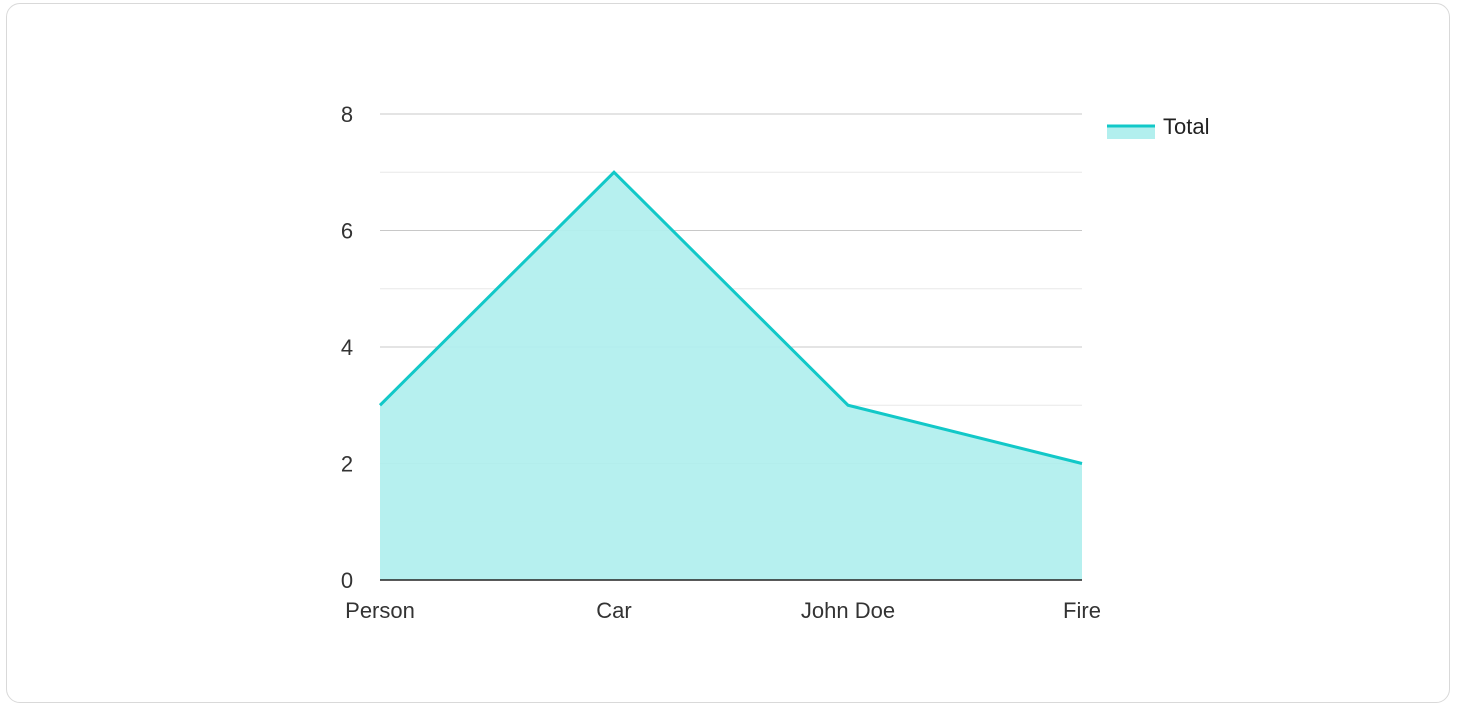 The image size is (1458, 703). I want to click on x-tick-label: Car, so click(613, 610).